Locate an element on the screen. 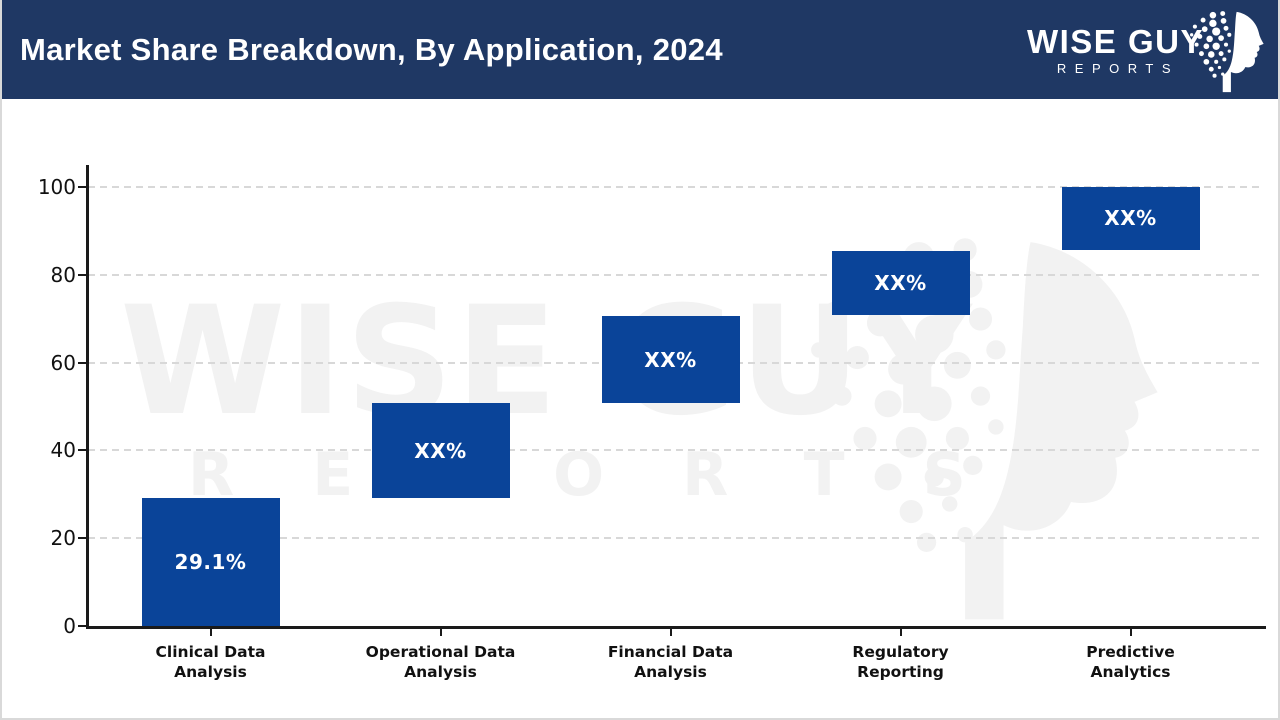  logo-head-icon is located at coordinates (1227, 52).